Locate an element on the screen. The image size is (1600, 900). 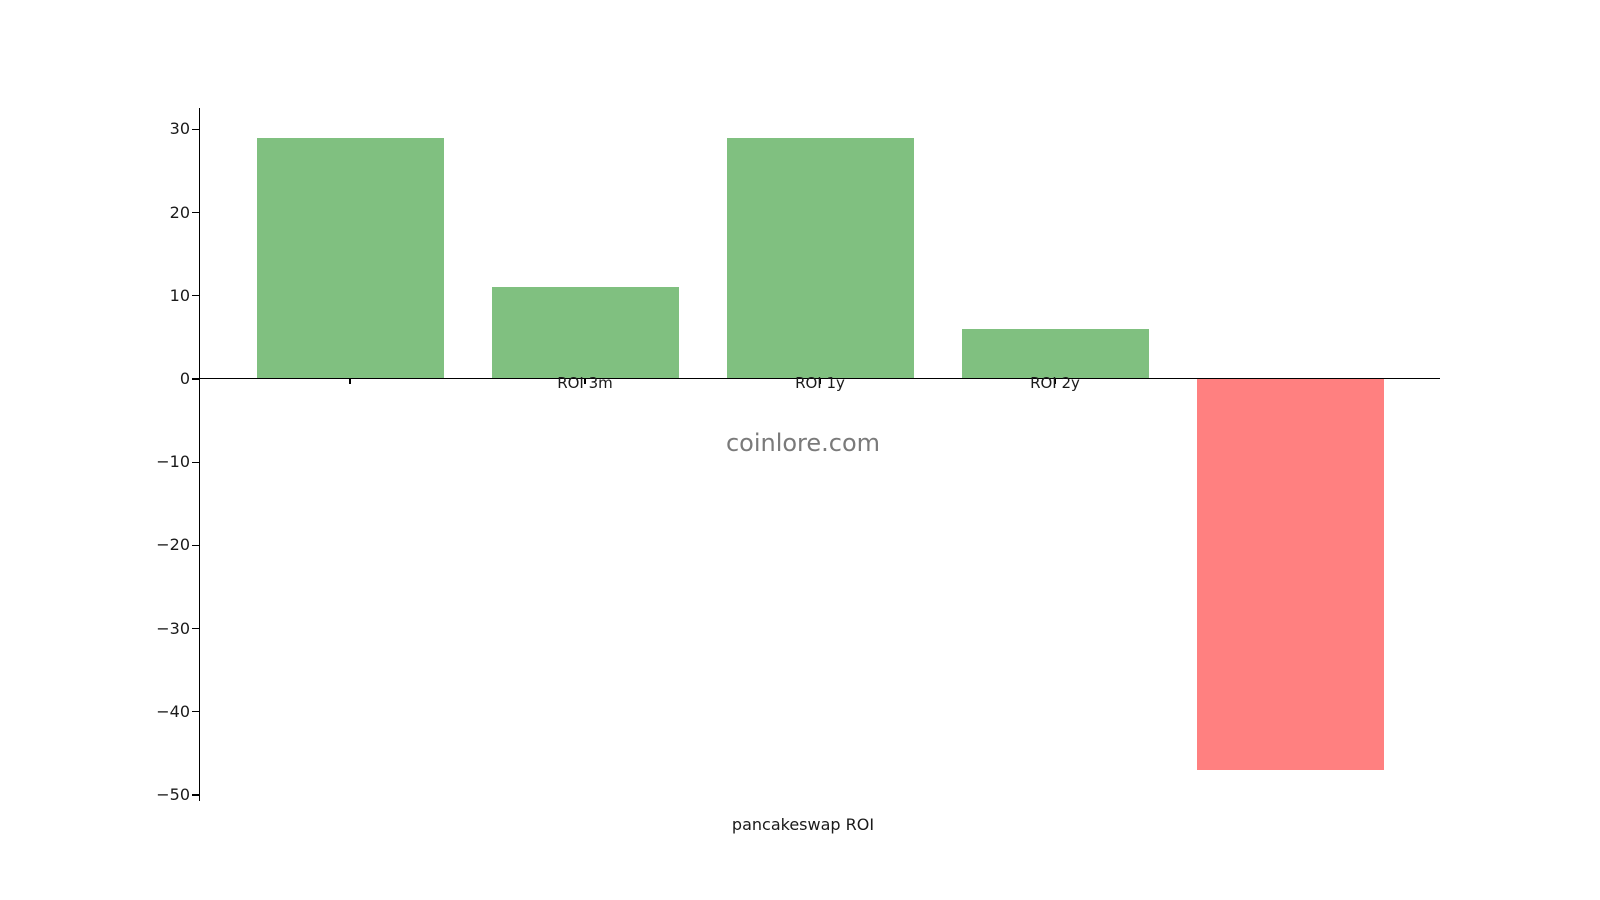
x-tick-label: ROI 2y is located at coordinates (1055, 382).